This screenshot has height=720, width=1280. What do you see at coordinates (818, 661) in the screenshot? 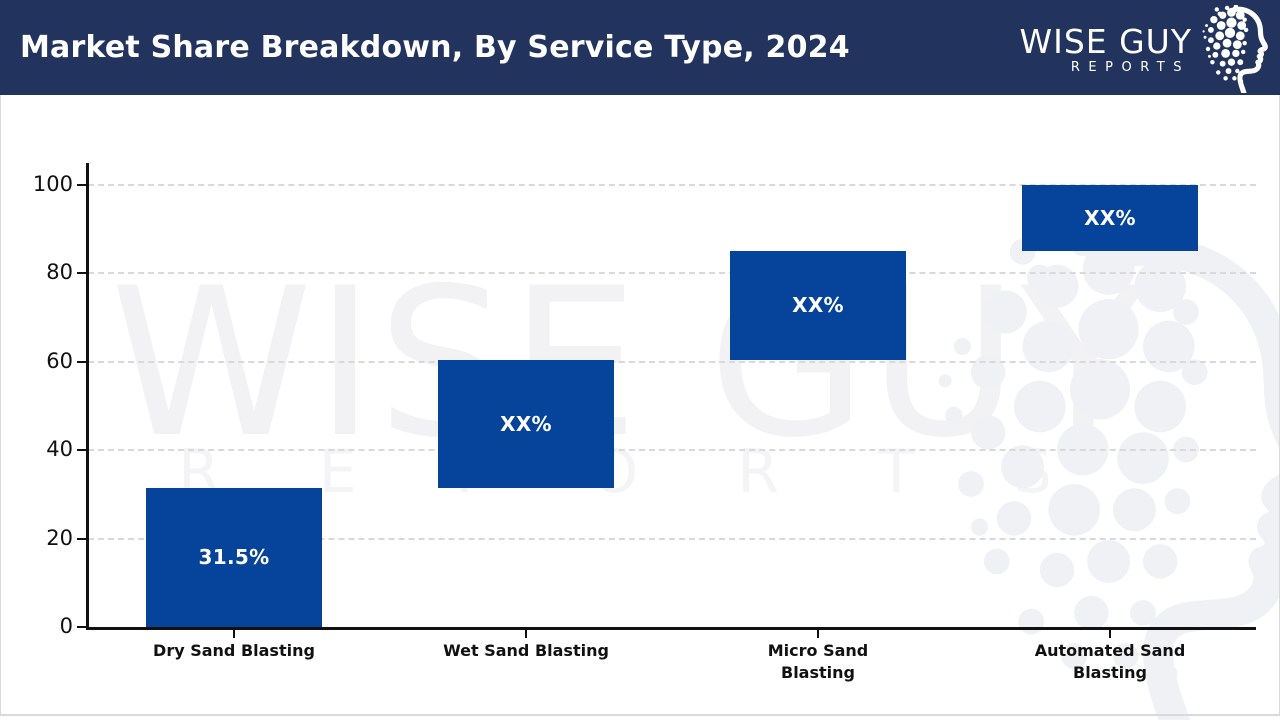
I see `x-axis-category-label: Micro Sand Blasting` at bounding box center [818, 661].